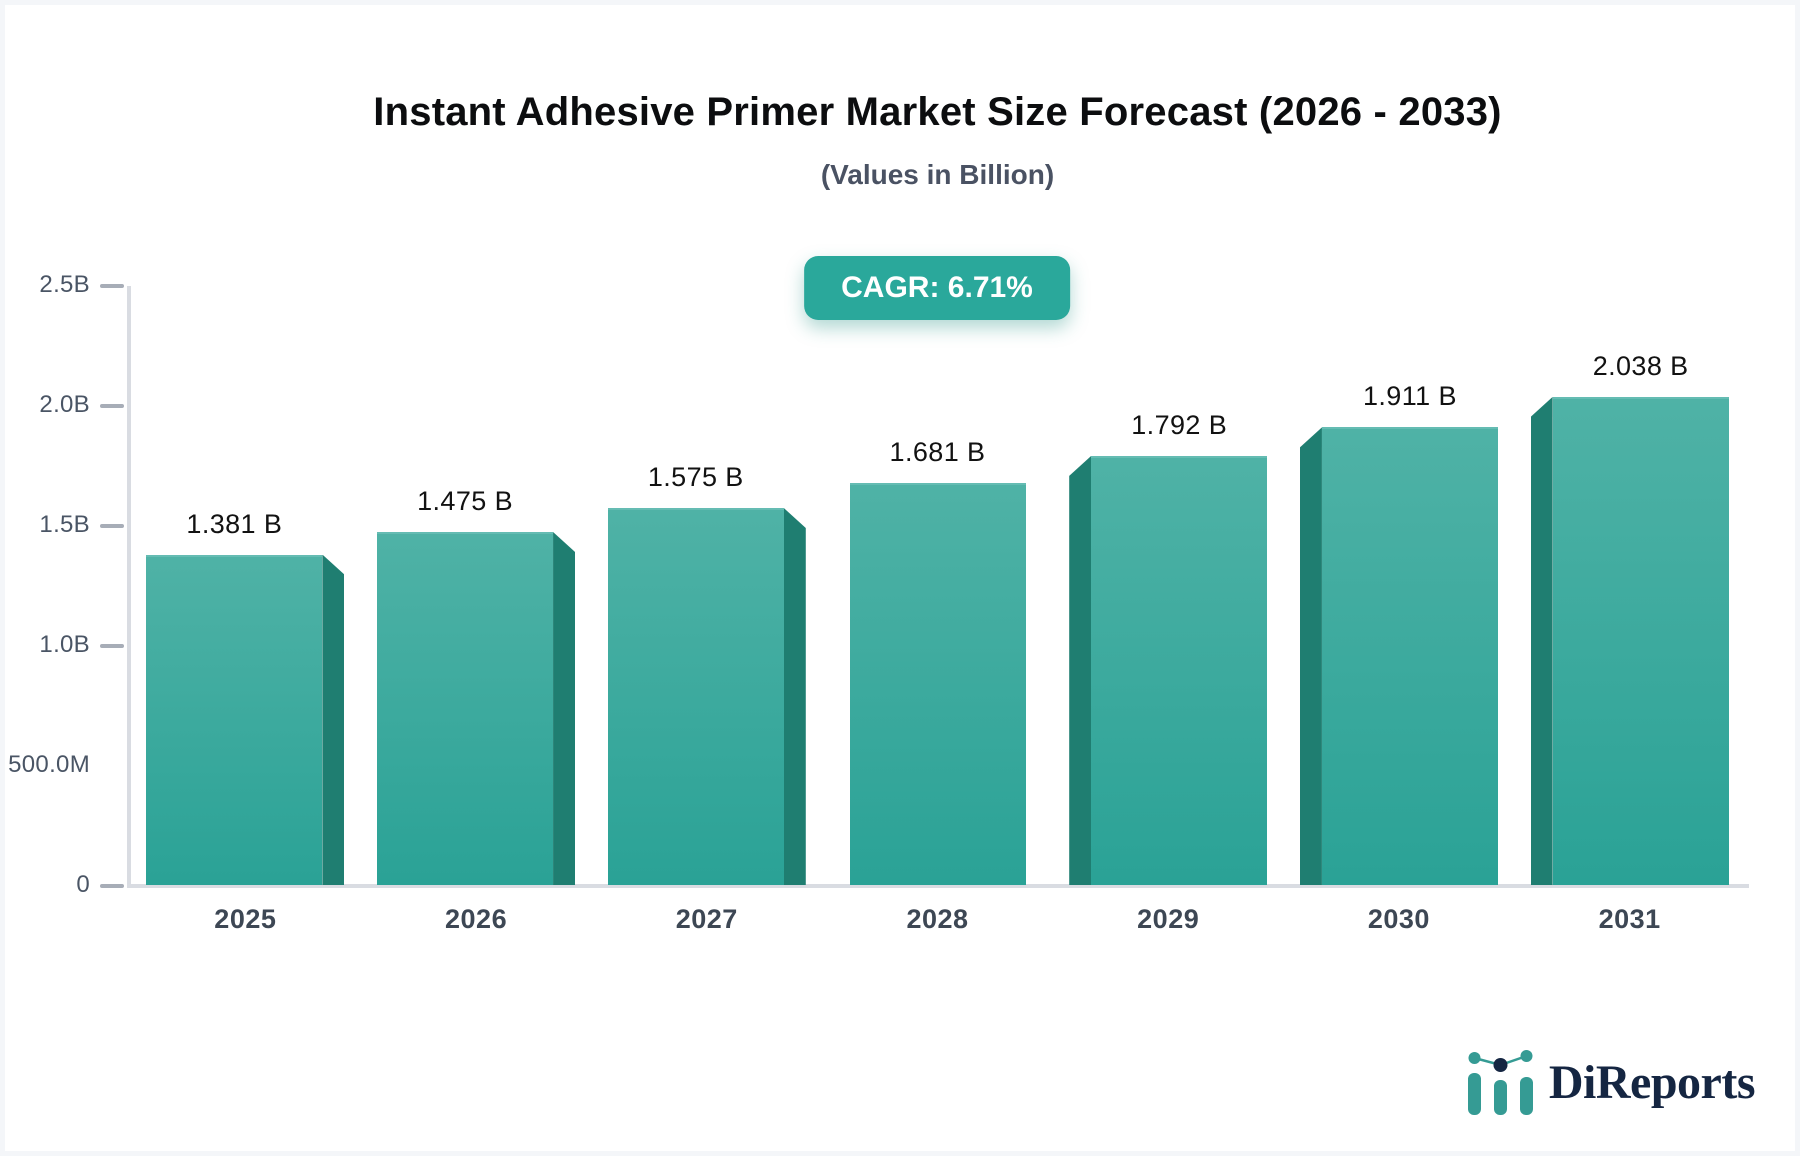 The width and height of the screenshot is (1800, 1156). What do you see at coordinates (129, 586) in the screenshot?
I see `y-axis-line` at bounding box center [129, 586].